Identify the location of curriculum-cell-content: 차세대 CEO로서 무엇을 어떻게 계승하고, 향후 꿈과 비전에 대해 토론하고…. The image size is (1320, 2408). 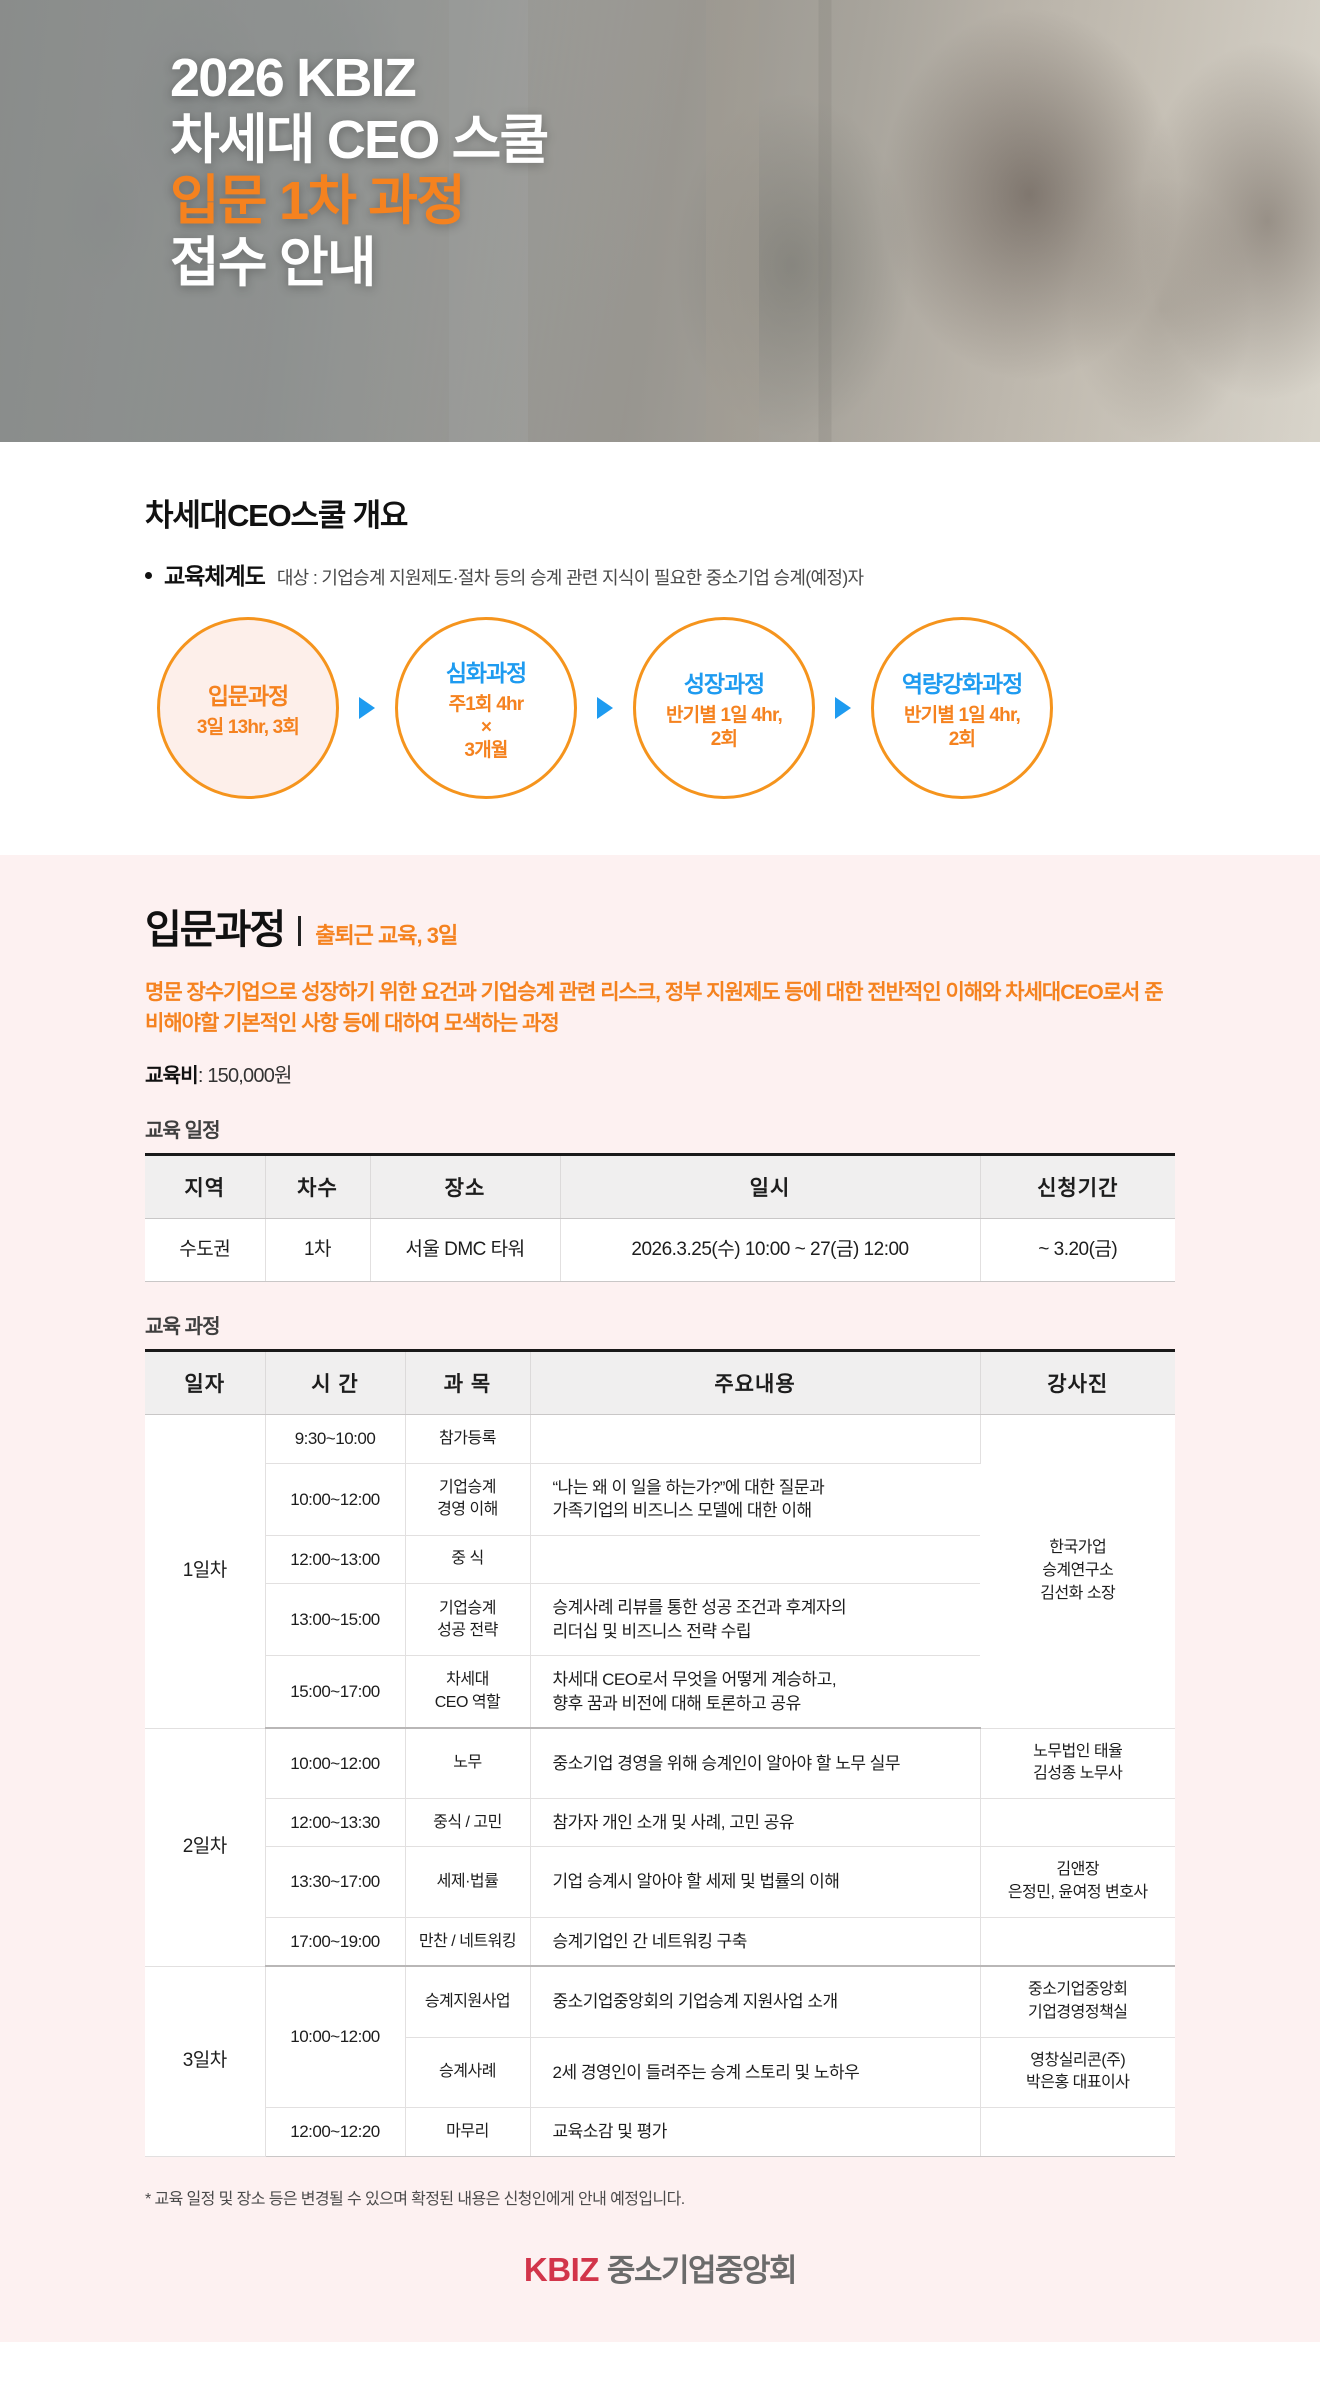
(755, 1692).